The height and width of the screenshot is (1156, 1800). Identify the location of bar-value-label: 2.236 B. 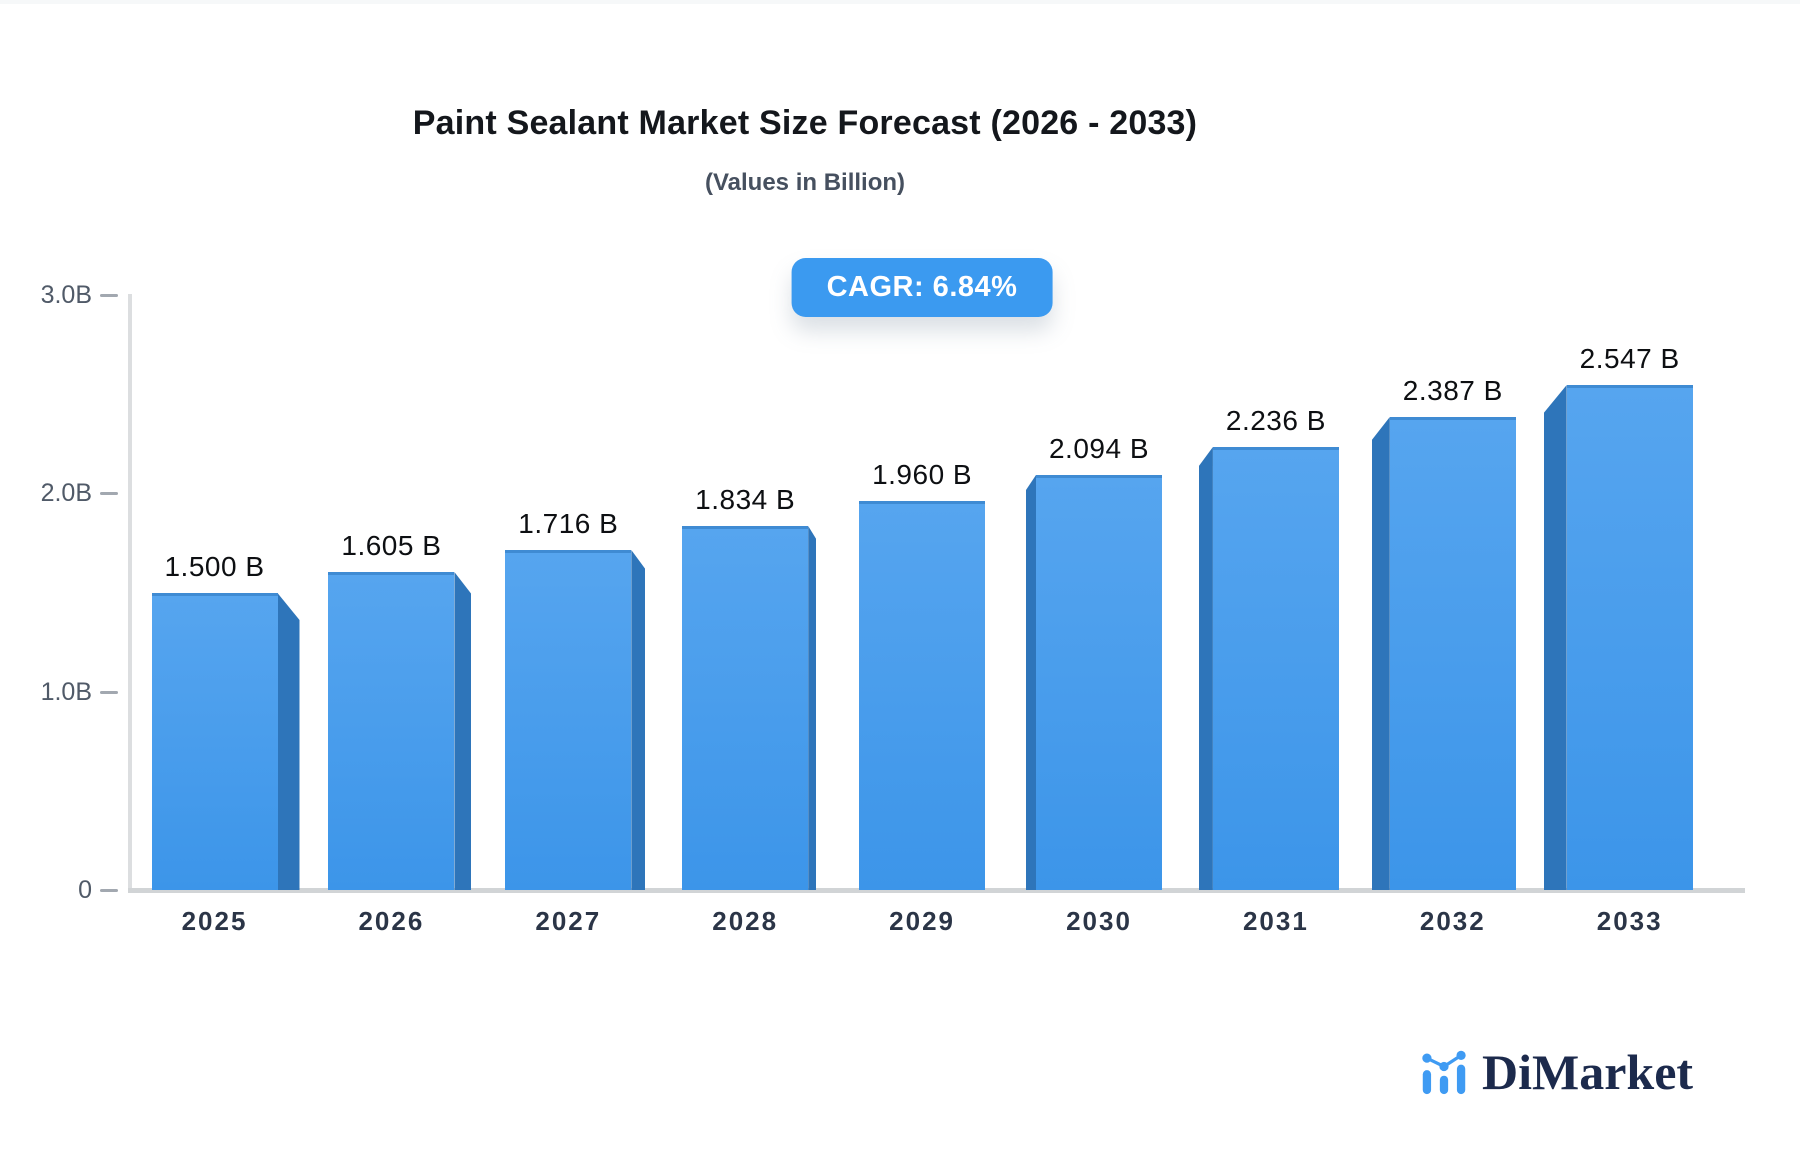
(1275, 420).